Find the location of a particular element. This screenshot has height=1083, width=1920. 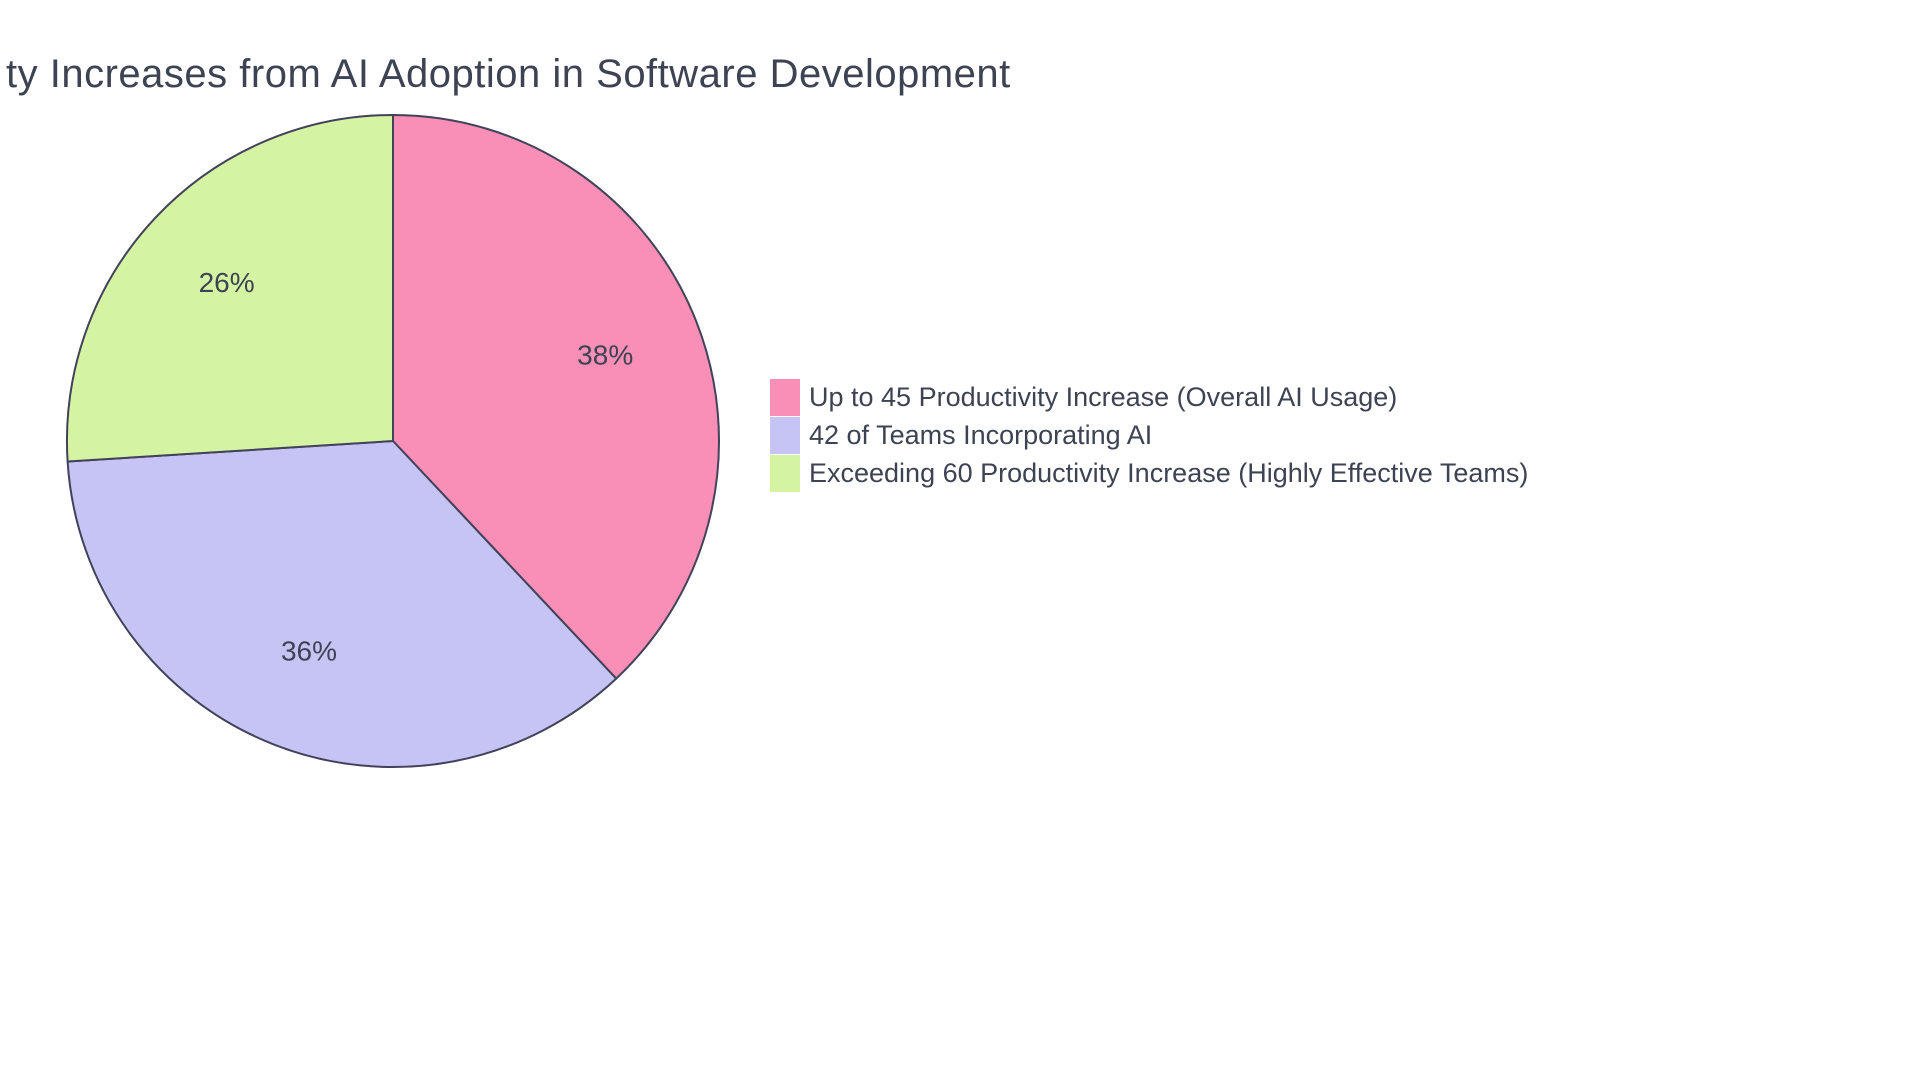

legend-item-1: 42 of Teams Incorporating AI is located at coordinates (1149, 435).